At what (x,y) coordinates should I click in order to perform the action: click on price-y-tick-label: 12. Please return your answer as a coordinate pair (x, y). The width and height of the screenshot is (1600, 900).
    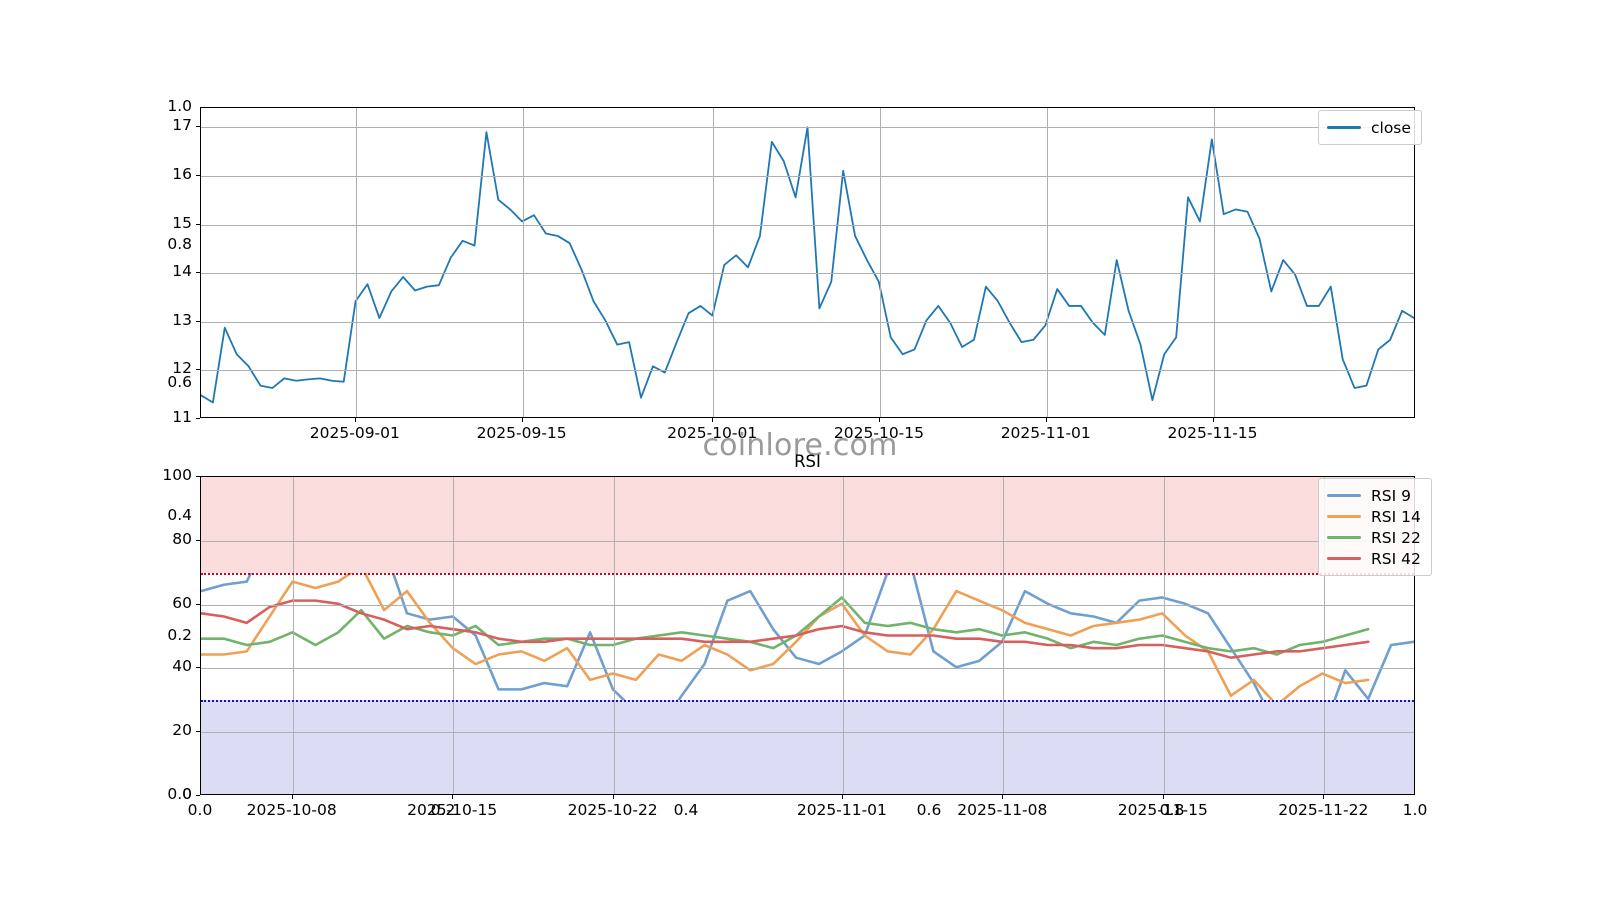
    Looking at the image, I should click on (182, 368).